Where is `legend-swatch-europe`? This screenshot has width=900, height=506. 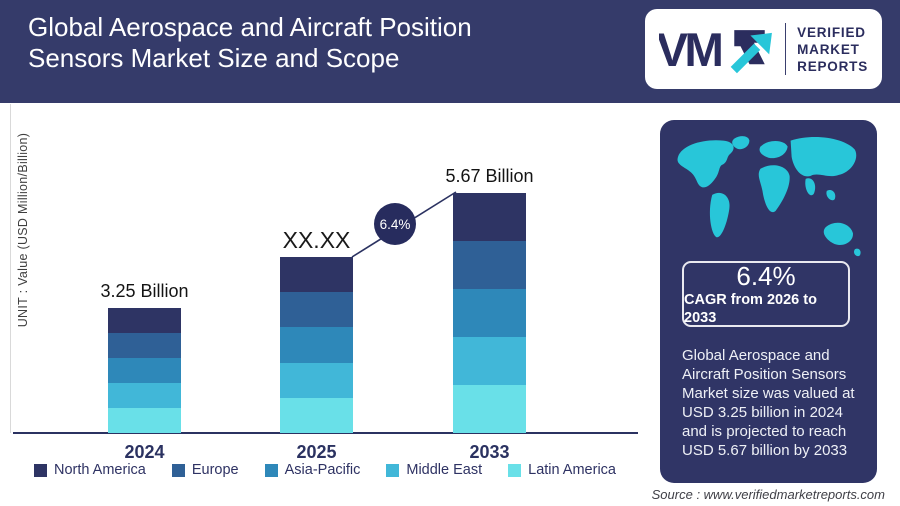
legend-swatch-europe is located at coordinates (178, 470).